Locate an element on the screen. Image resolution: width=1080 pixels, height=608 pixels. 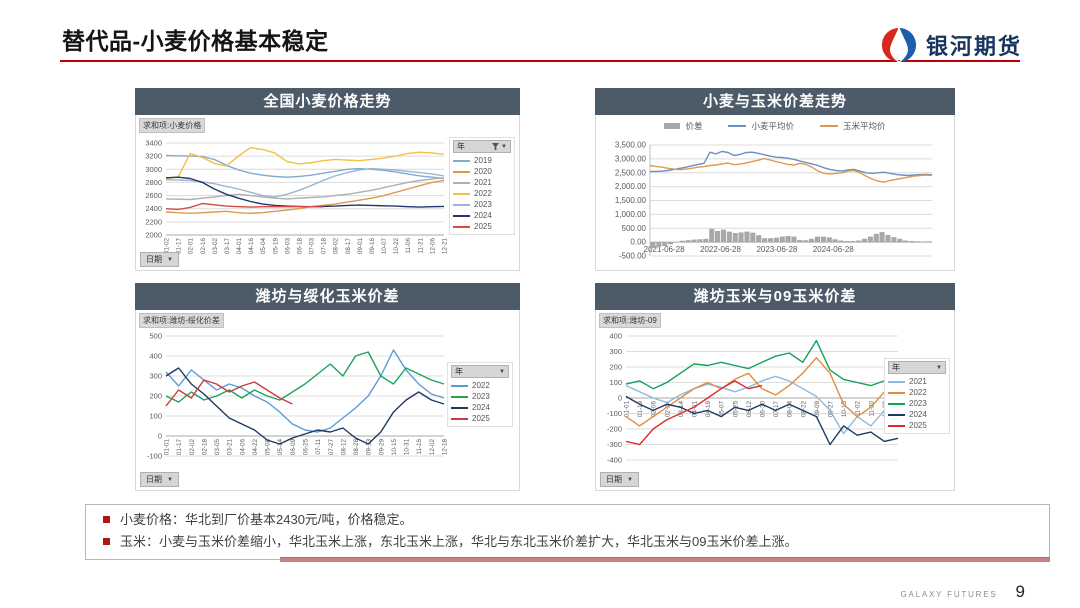
svg-text: 2,500.00 is located at coordinates (631, 172).